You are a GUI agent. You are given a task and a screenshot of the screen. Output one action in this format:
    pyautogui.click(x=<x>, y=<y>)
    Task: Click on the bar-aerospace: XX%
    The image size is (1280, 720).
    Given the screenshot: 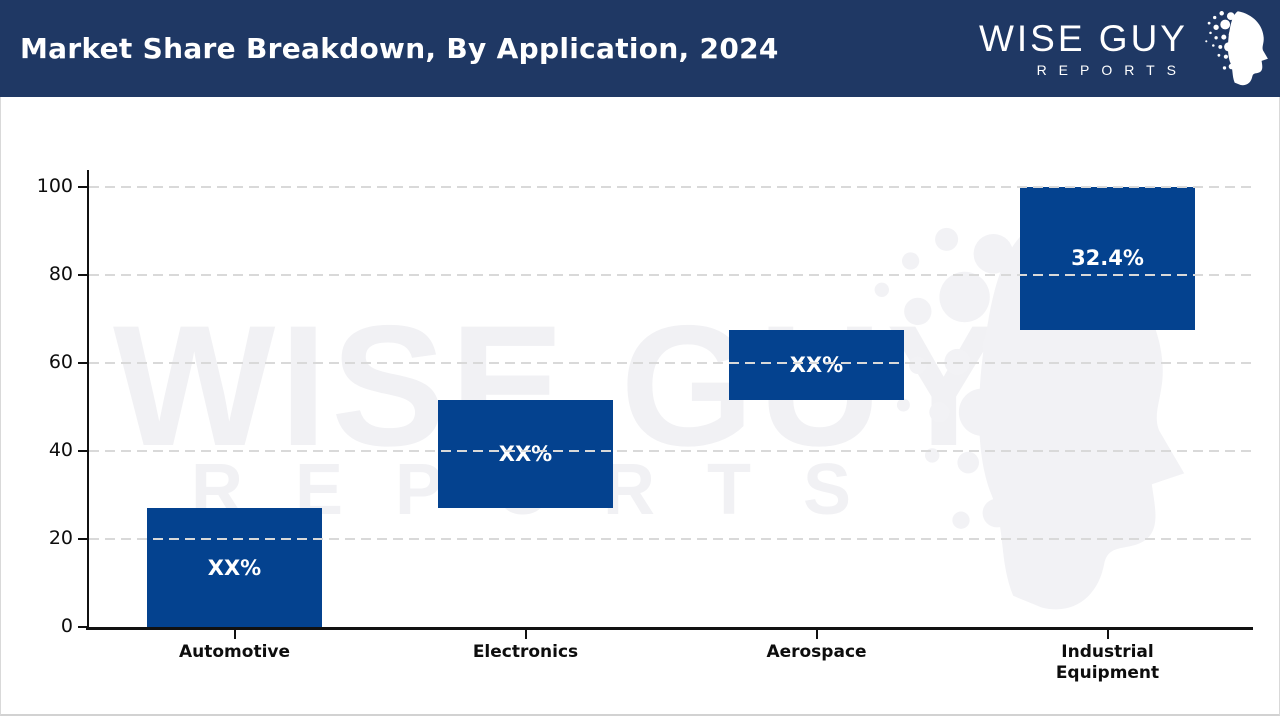 What is the action you would take?
    pyautogui.click(x=816, y=365)
    